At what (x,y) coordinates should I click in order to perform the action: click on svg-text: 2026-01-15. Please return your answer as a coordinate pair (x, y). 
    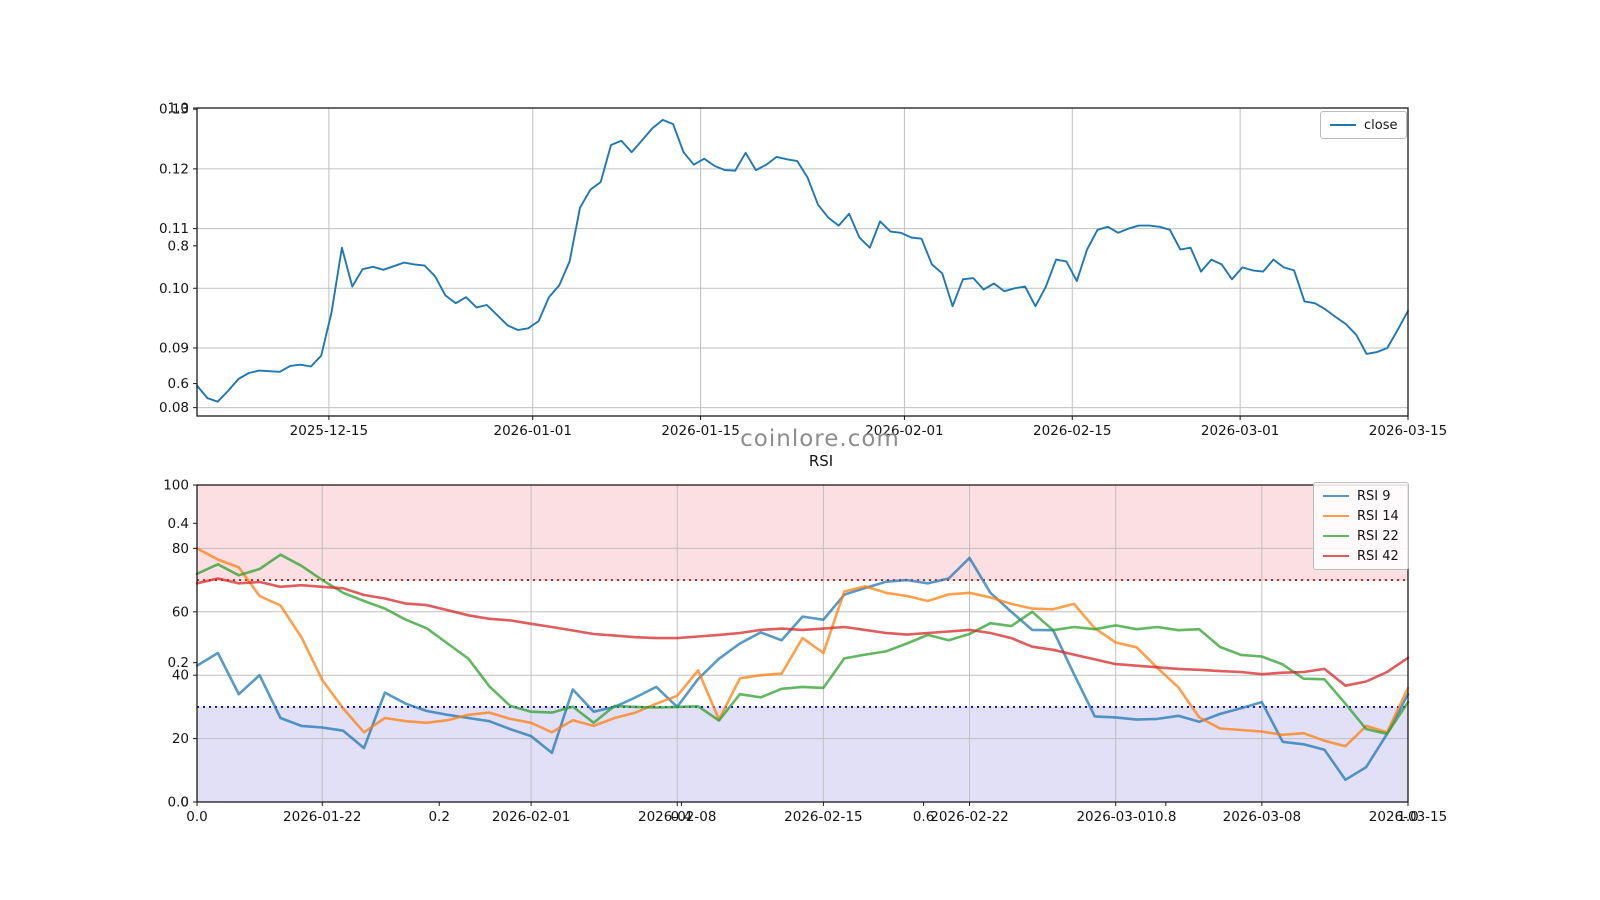
    Looking at the image, I should click on (700, 431).